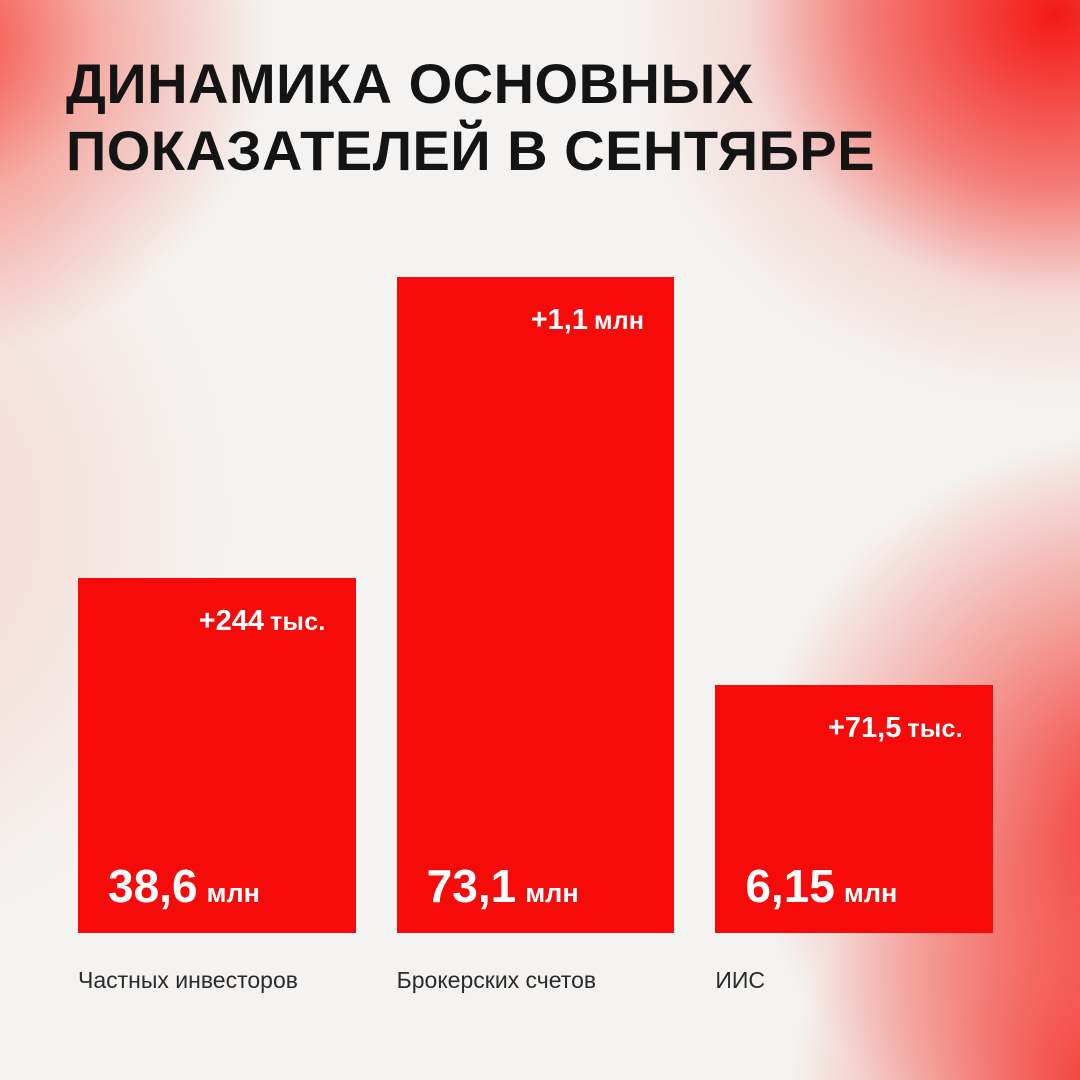 This screenshot has height=1080, width=1080. Describe the element at coordinates (470, 117) in the screenshot. I see `page-title: ДИНАМИКА ОСНОВНЫХ ПОКАЗАТЕЛЕЙ В СЕНТЯБРЕ` at that location.